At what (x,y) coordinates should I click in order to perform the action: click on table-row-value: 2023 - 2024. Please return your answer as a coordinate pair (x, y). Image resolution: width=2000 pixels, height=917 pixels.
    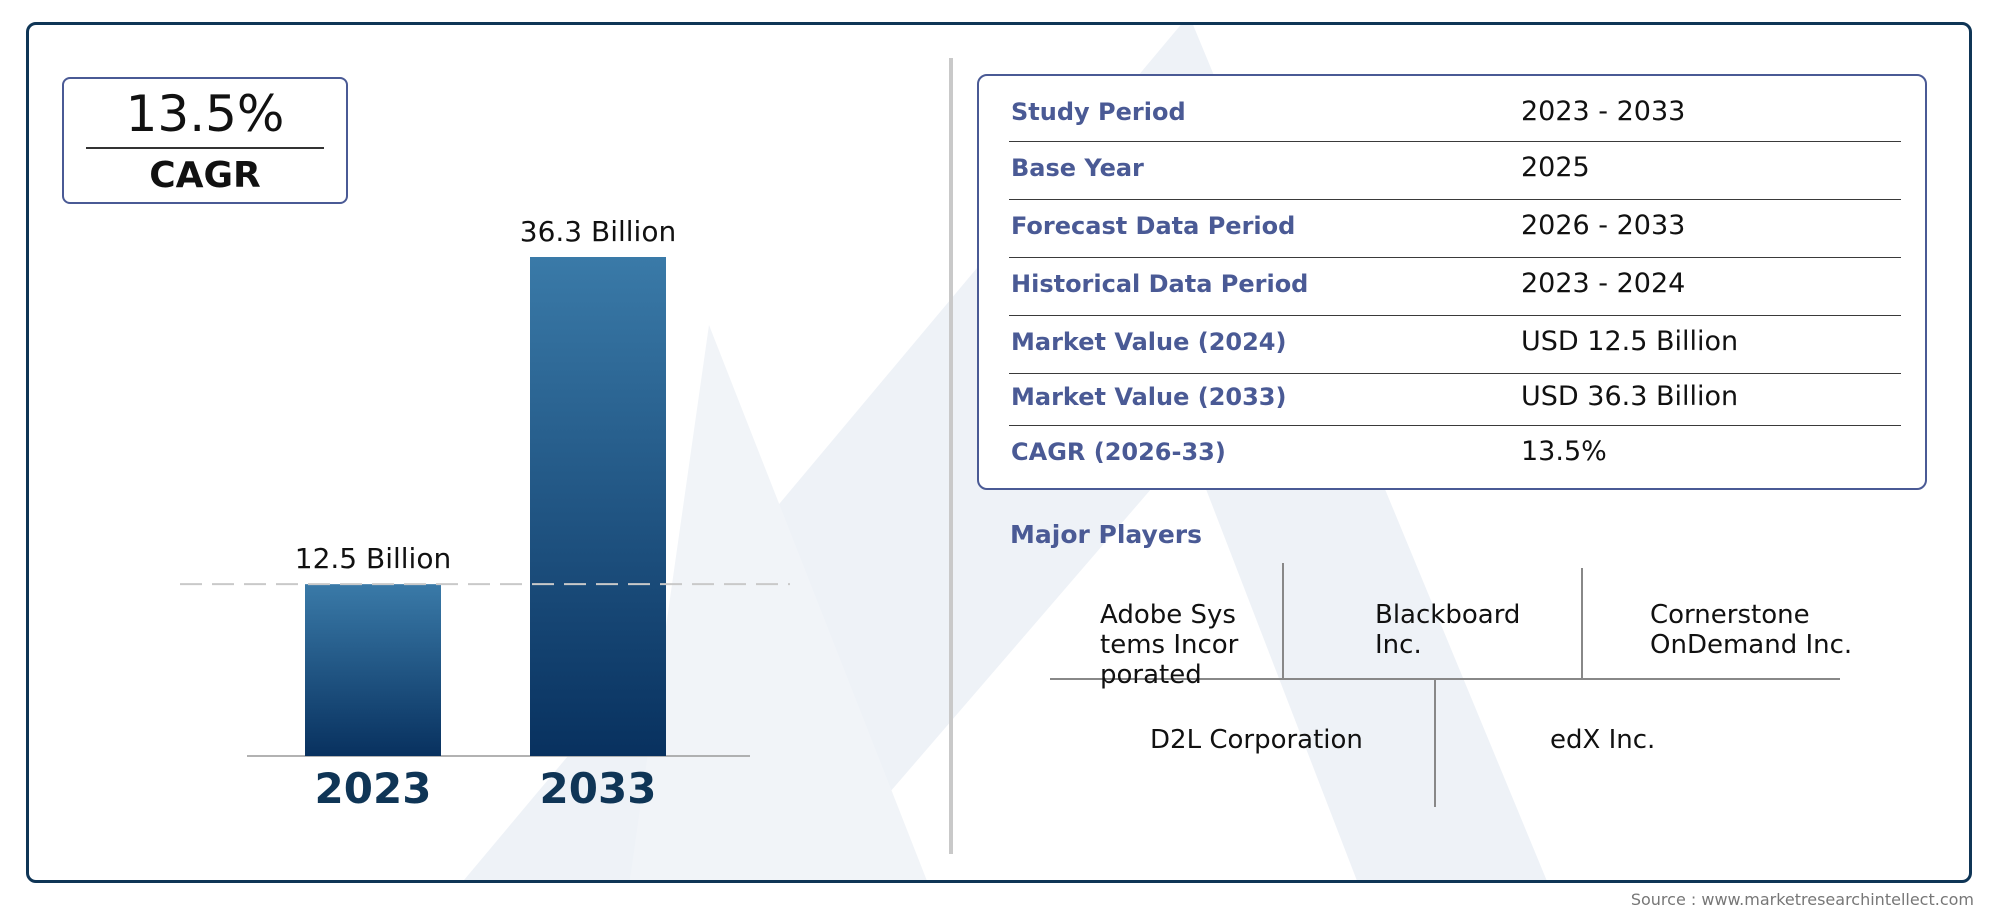
    Looking at the image, I should click on (1603, 283).